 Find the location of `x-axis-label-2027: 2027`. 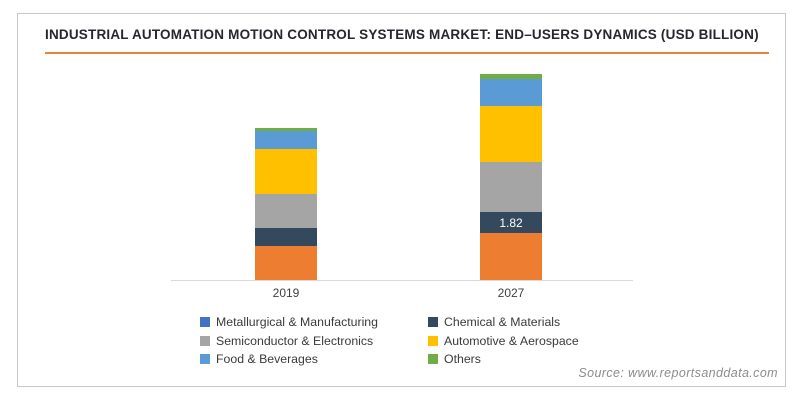

x-axis-label-2027: 2027 is located at coordinates (511, 293).